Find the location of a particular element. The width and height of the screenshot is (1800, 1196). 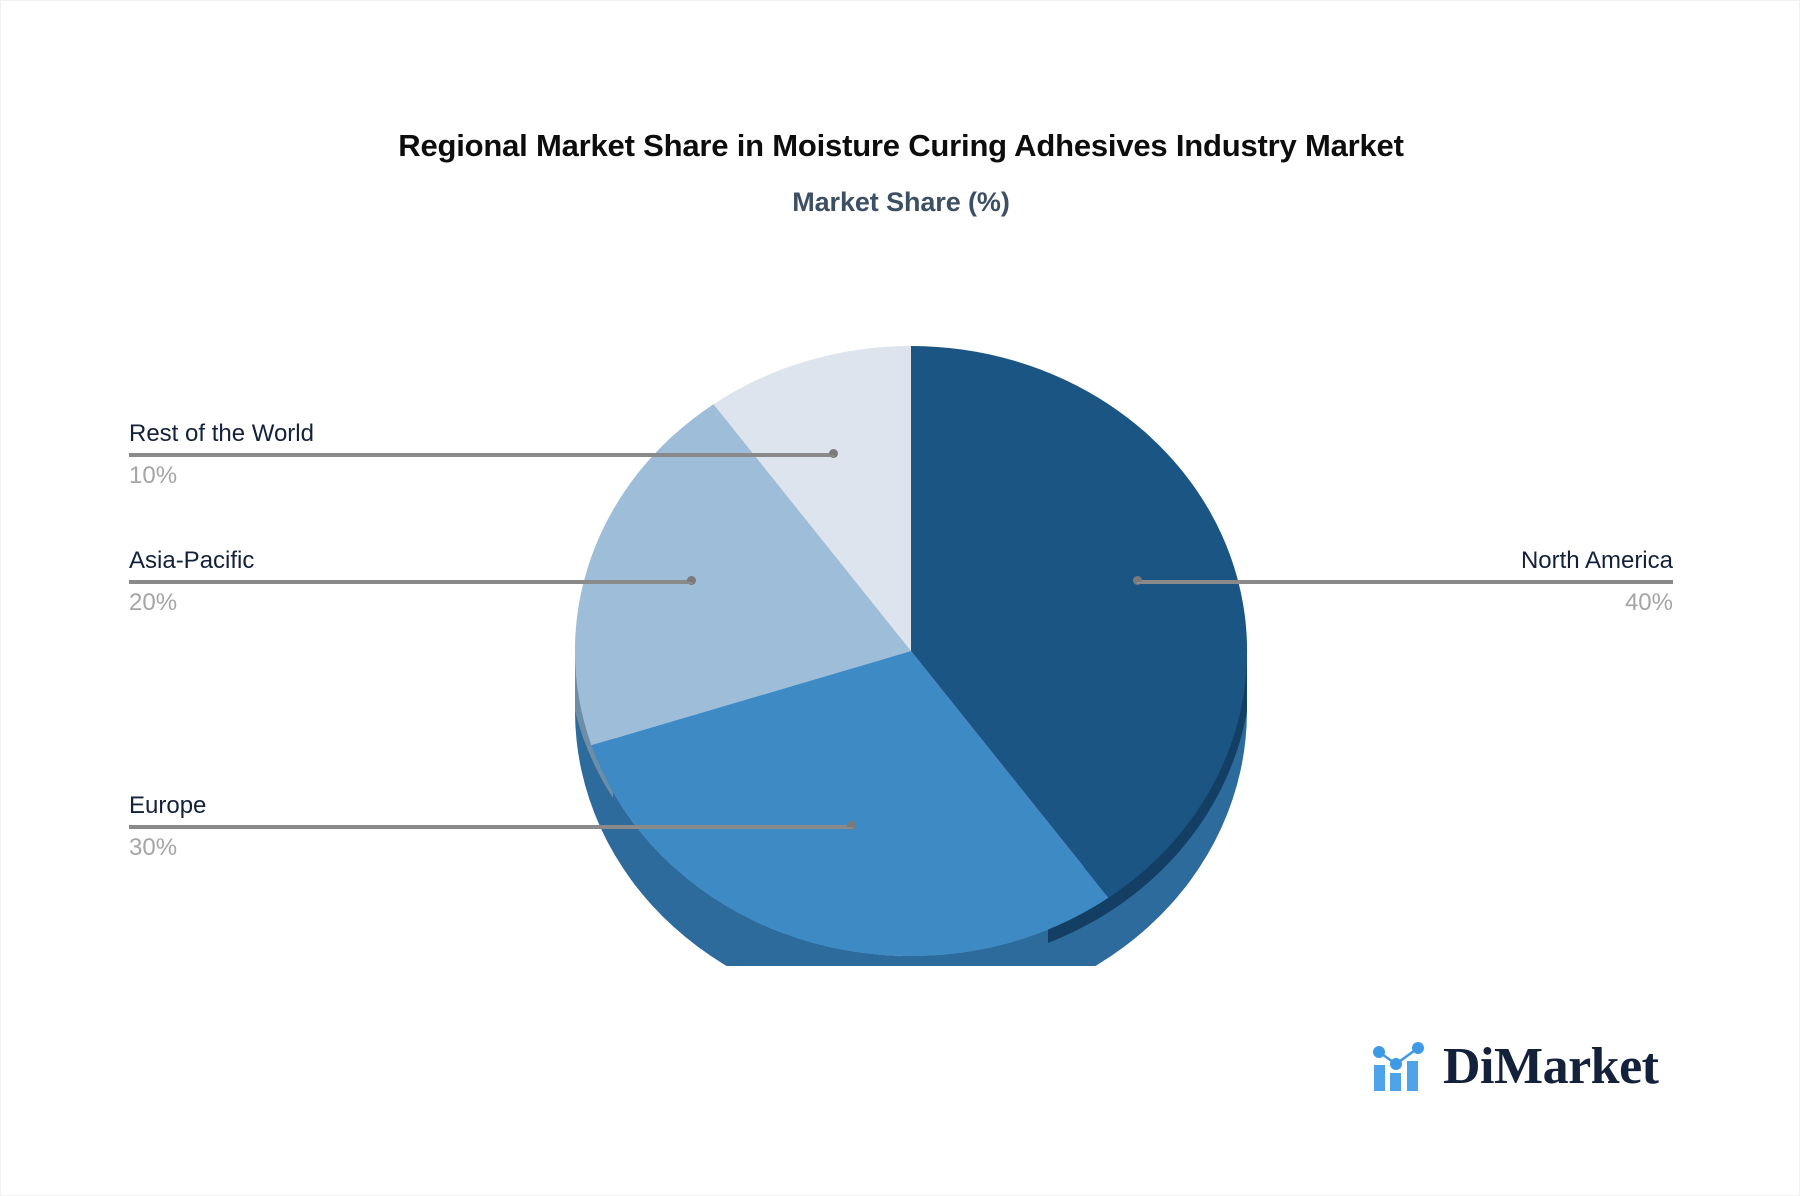

leader-dot-europe is located at coordinates (851, 825).